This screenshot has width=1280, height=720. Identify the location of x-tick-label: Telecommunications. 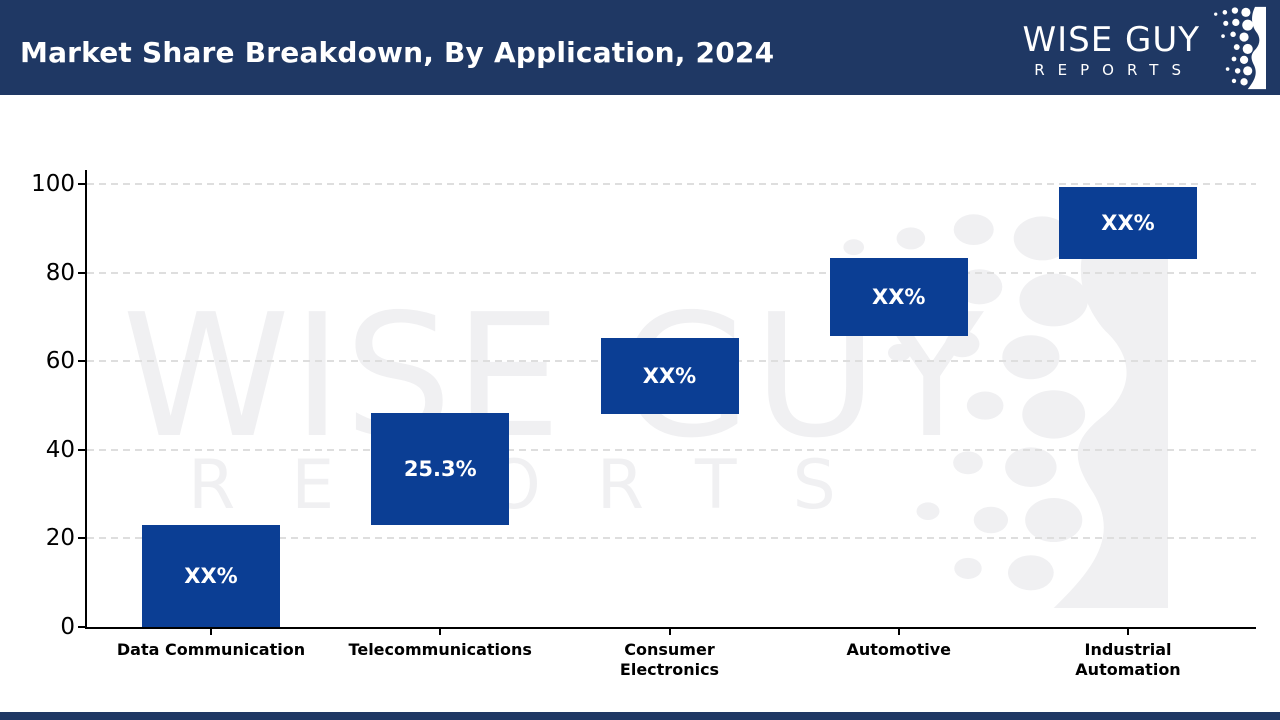
(440, 649).